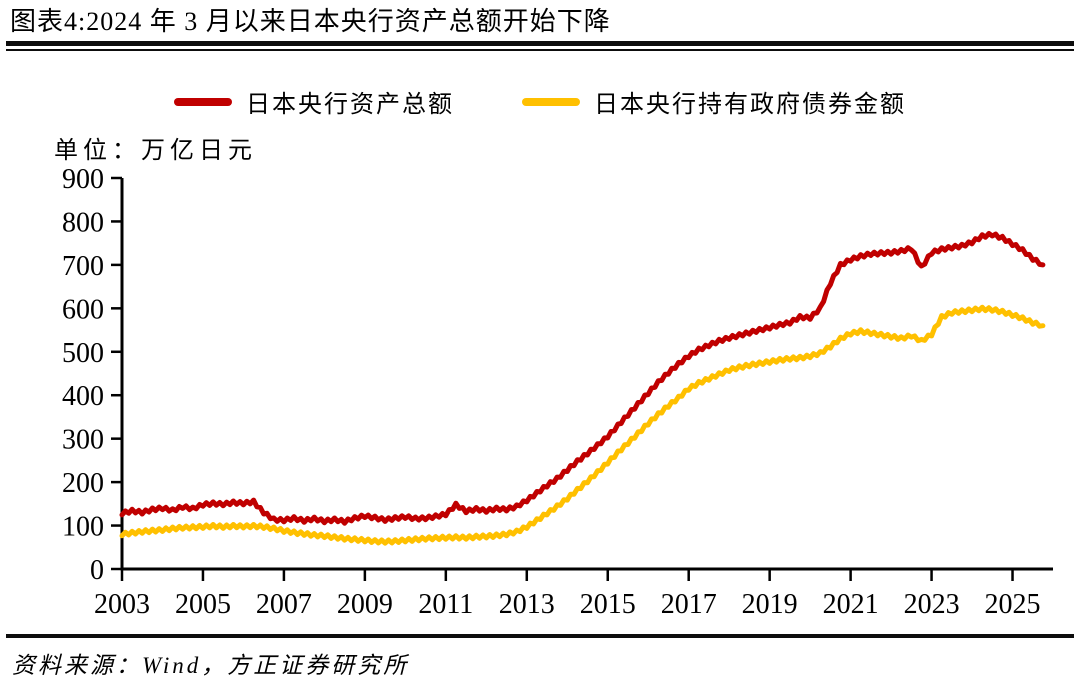  Describe the element at coordinates (350, 105) in the screenshot. I see `legend-label-total-assets: 日本央行资产总额` at that location.